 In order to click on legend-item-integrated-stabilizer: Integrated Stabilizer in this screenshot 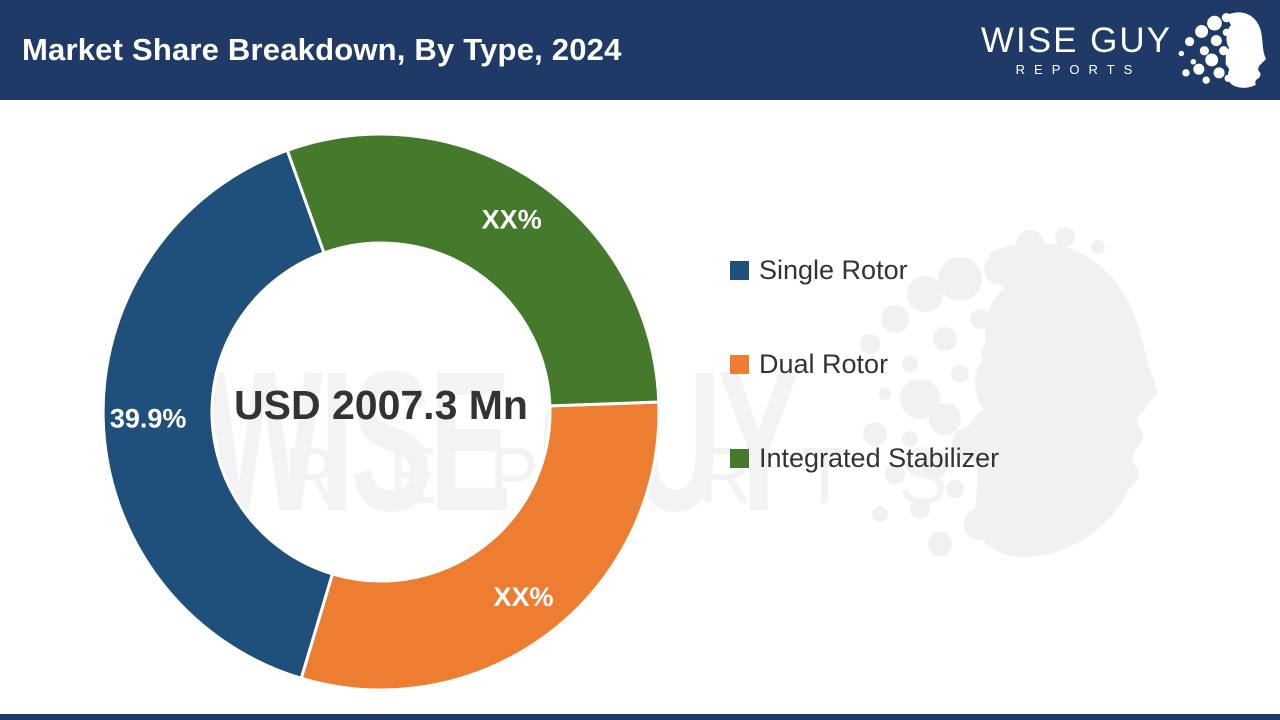, I will do `click(864, 458)`.